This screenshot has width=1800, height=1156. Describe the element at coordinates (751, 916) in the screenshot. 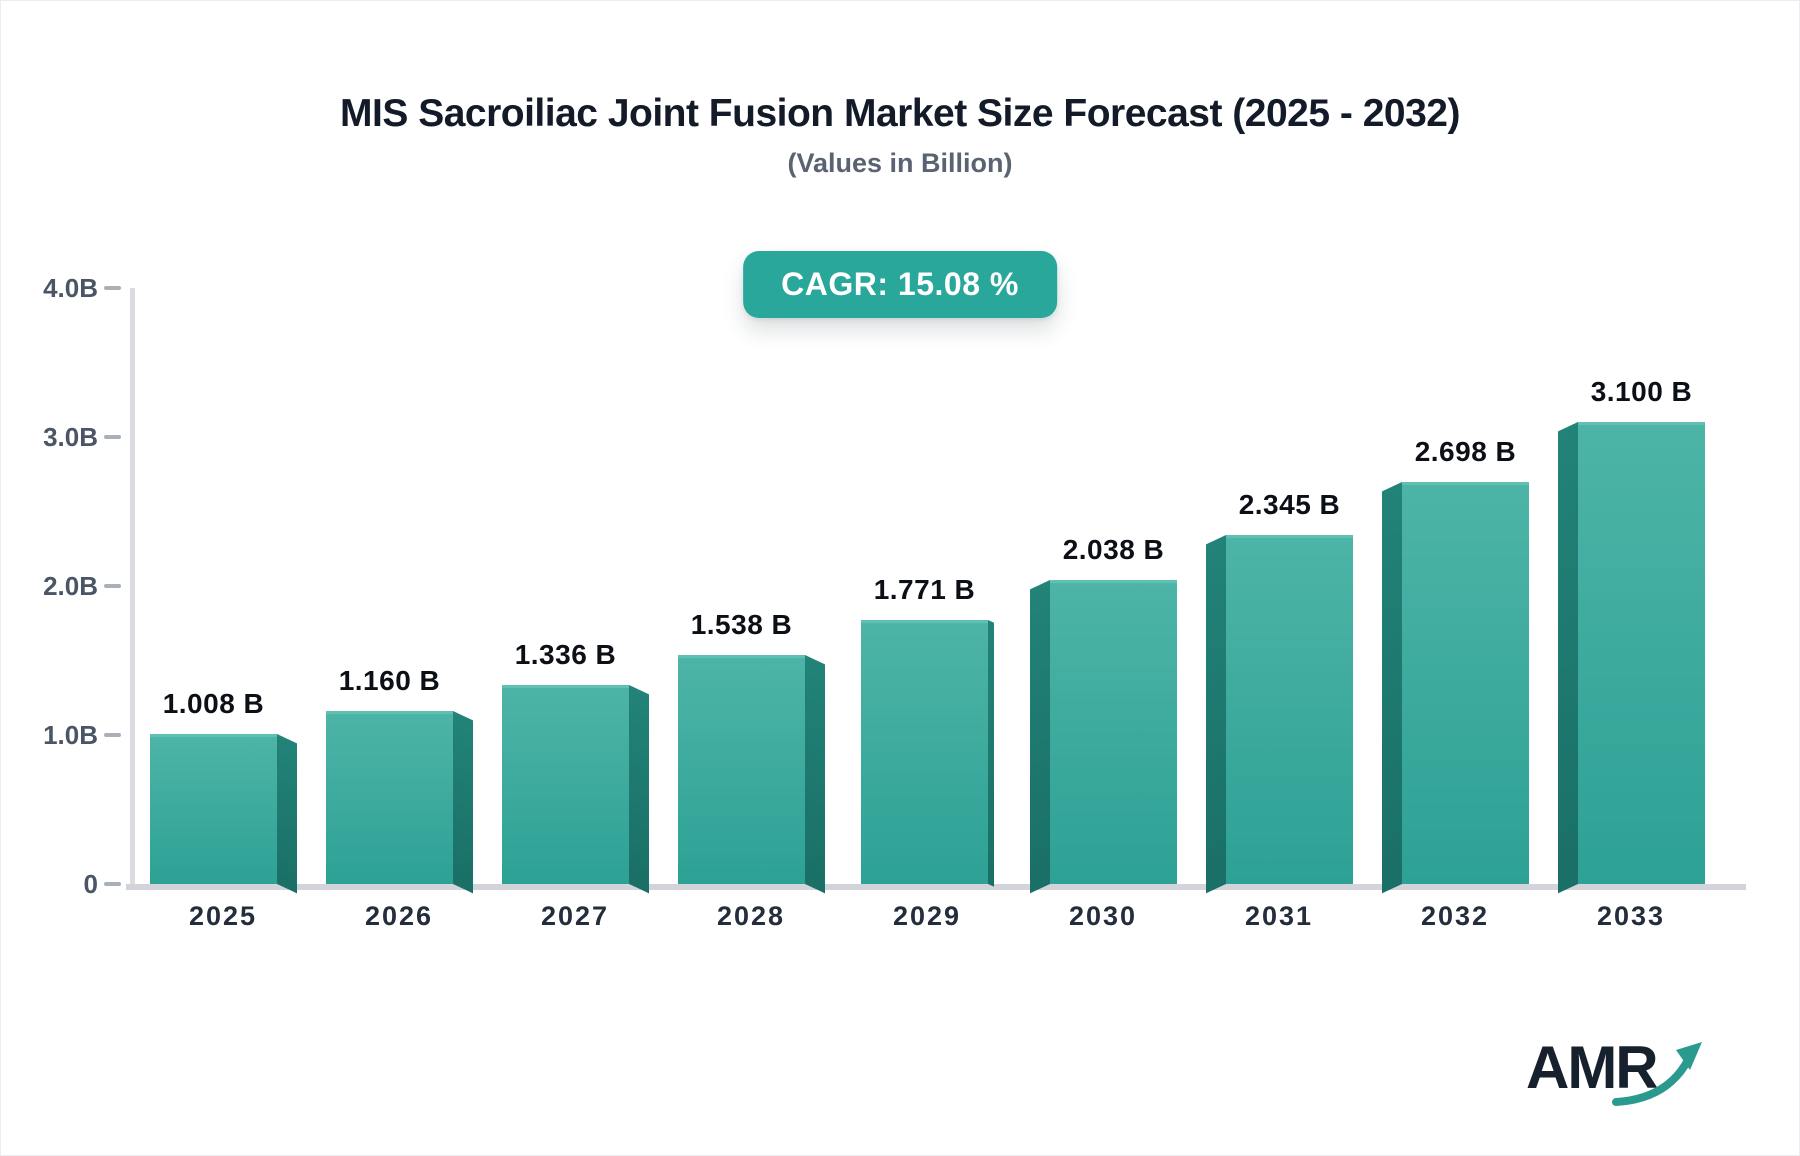

I see `x-axis-label: 2028` at that location.